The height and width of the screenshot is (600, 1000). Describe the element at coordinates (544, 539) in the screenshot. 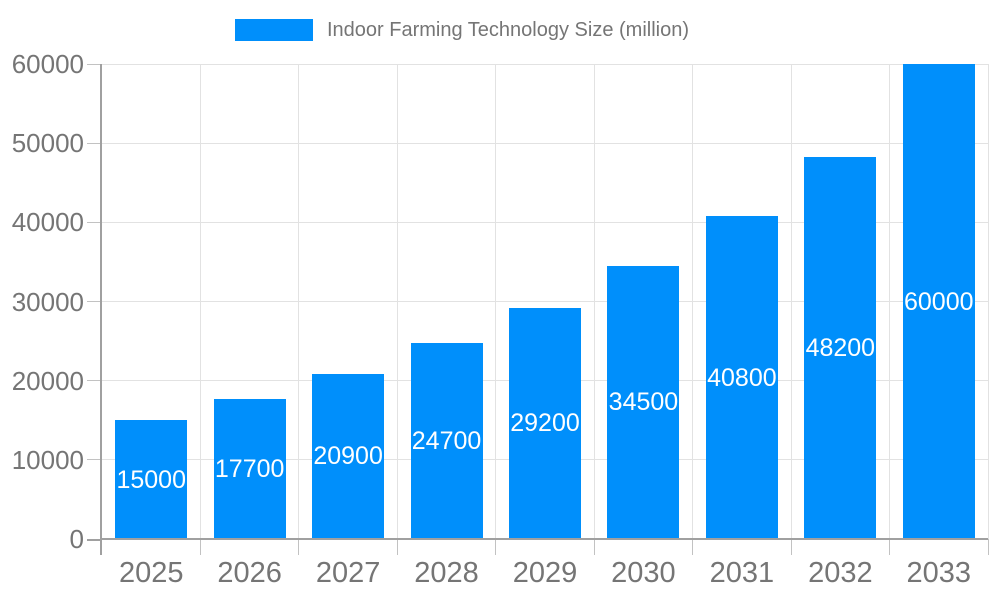

I see `x-axis-line` at that location.